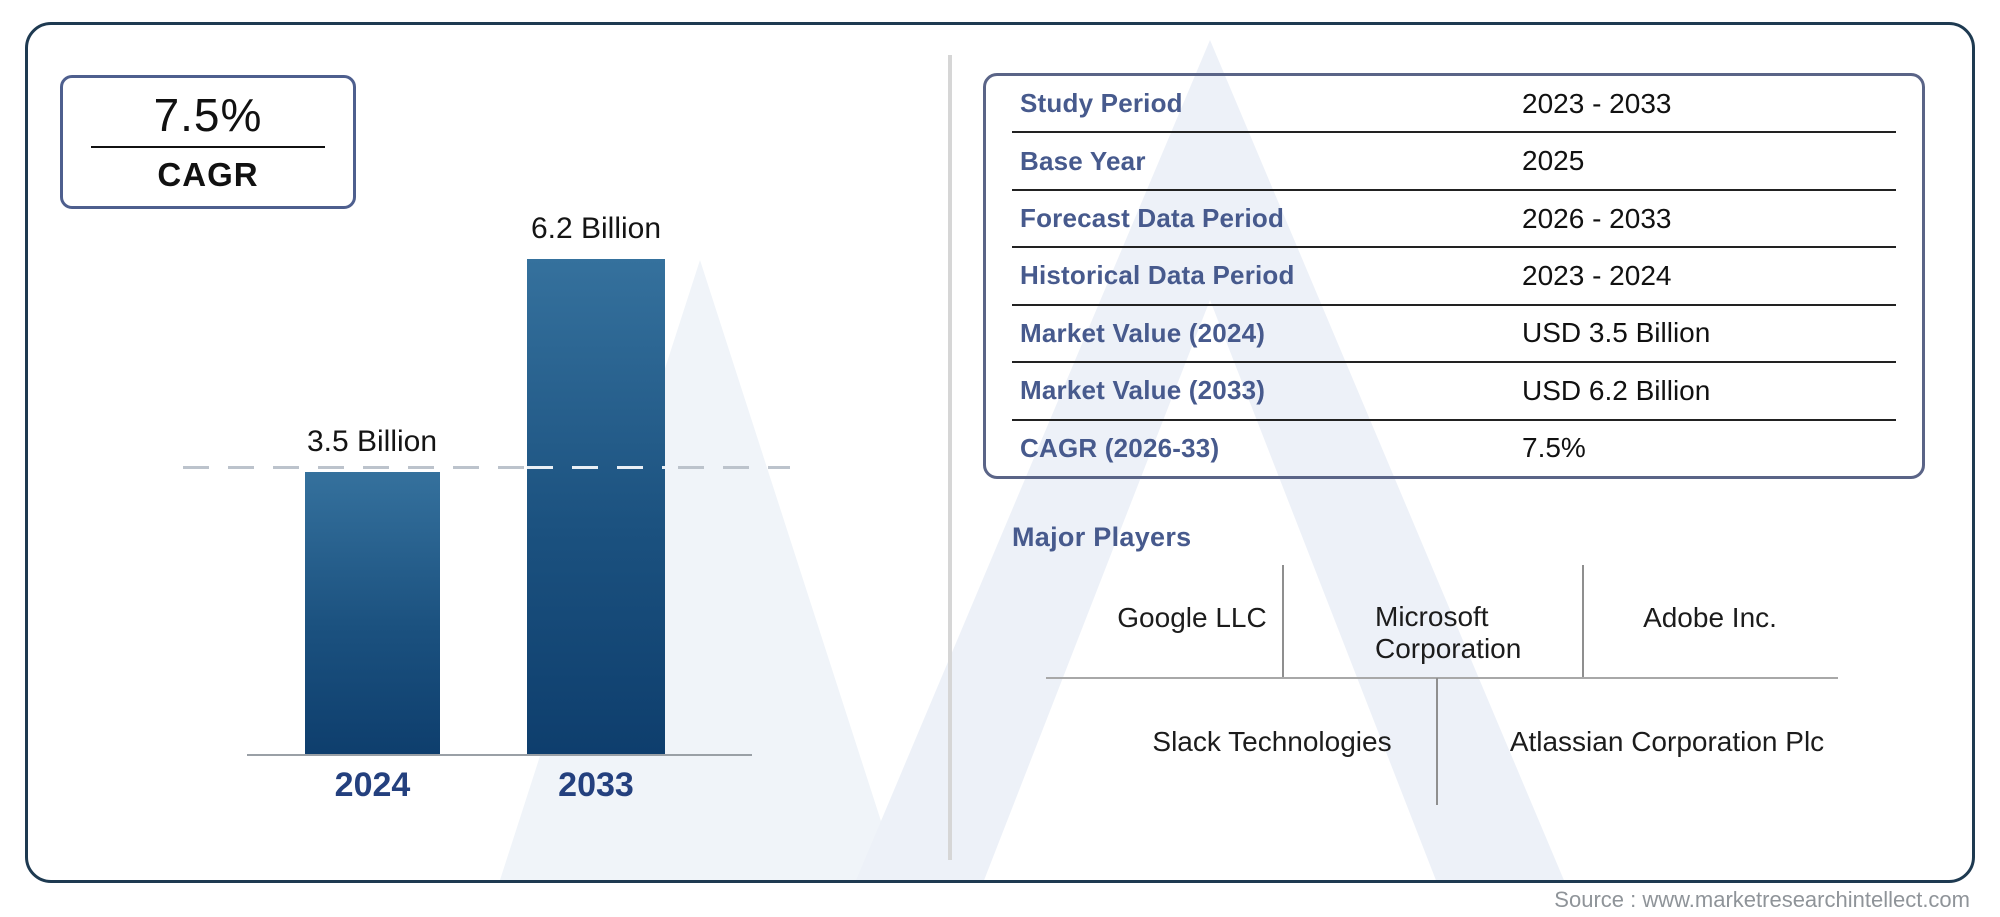  Describe the element at coordinates (1597, 218) in the screenshot. I see `row-value: 2026 - 2033` at that location.